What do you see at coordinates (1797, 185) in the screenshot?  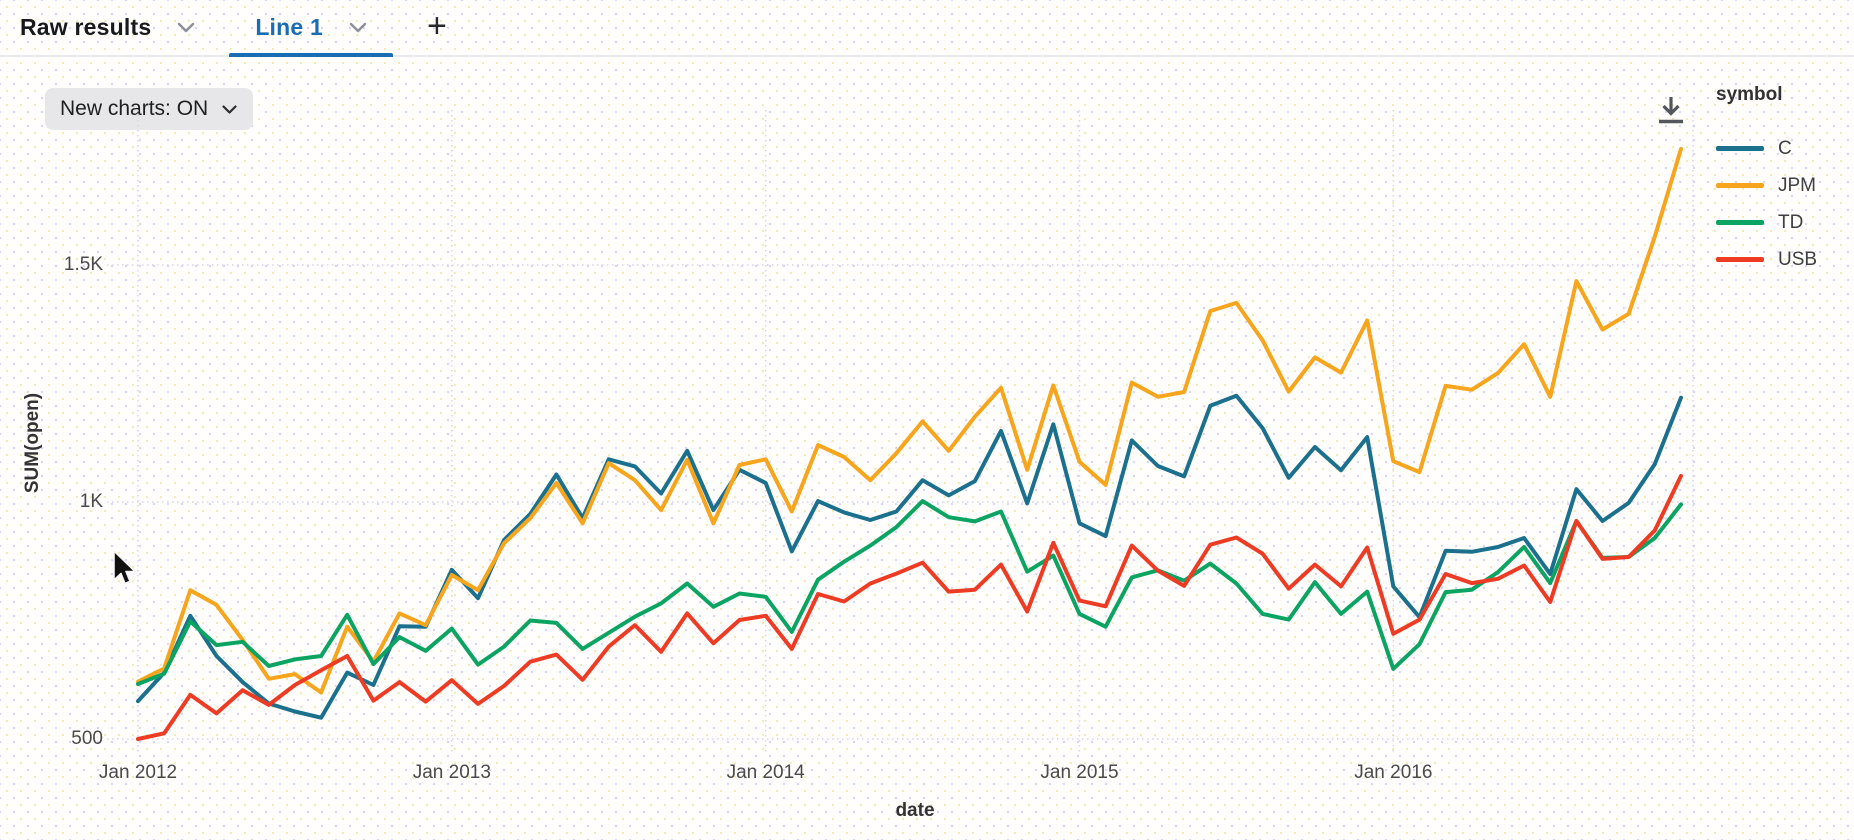 I see `legend-label: JPM` at bounding box center [1797, 185].